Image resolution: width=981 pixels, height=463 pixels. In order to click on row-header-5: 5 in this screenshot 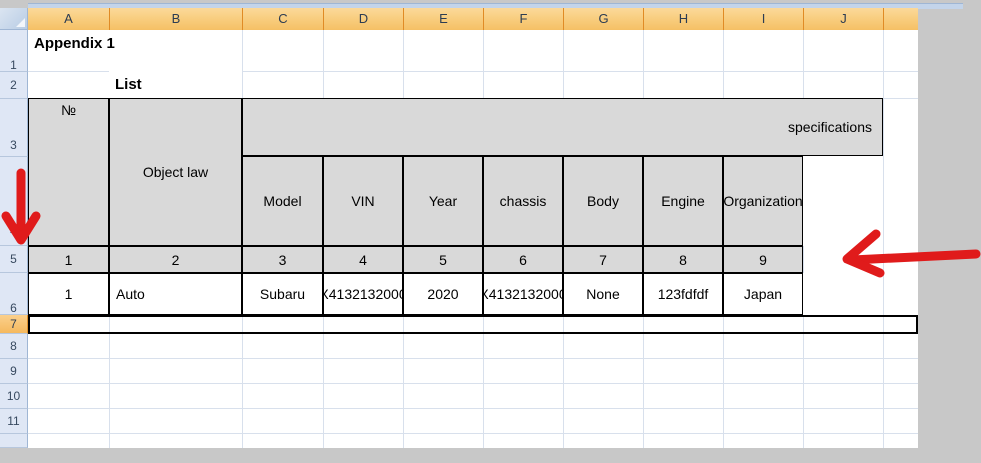, I will do `click(14, 259)`.